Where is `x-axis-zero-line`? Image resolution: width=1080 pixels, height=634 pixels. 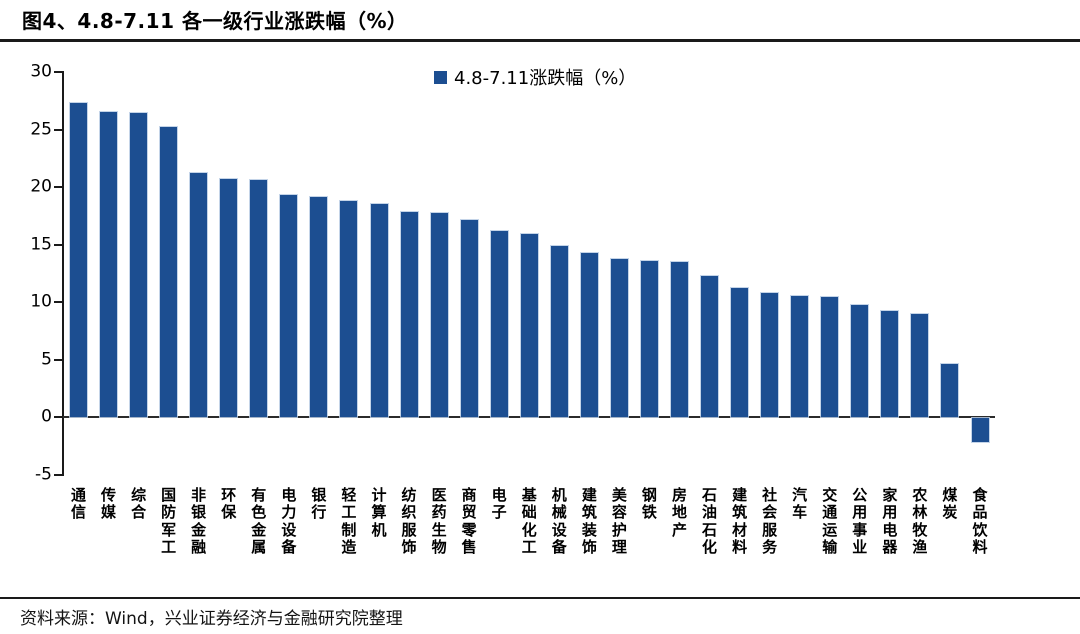
x-axis-zero-line is located at coordinates (528, 417).